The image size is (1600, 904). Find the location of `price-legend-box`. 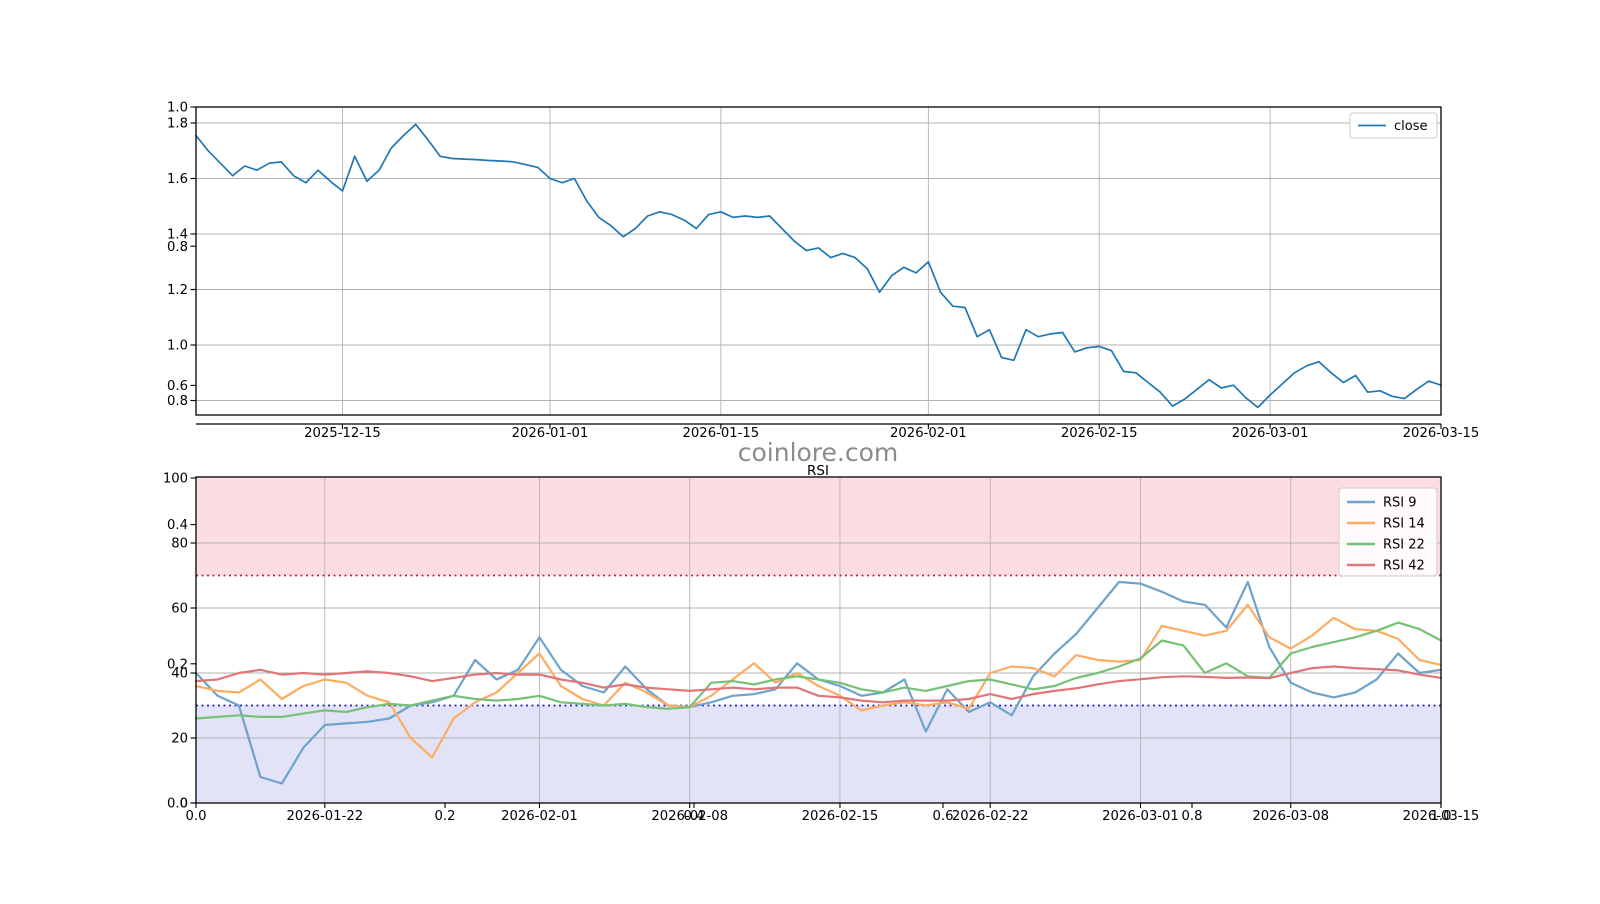

price-legend-box is located at coordinates (1393, 125).